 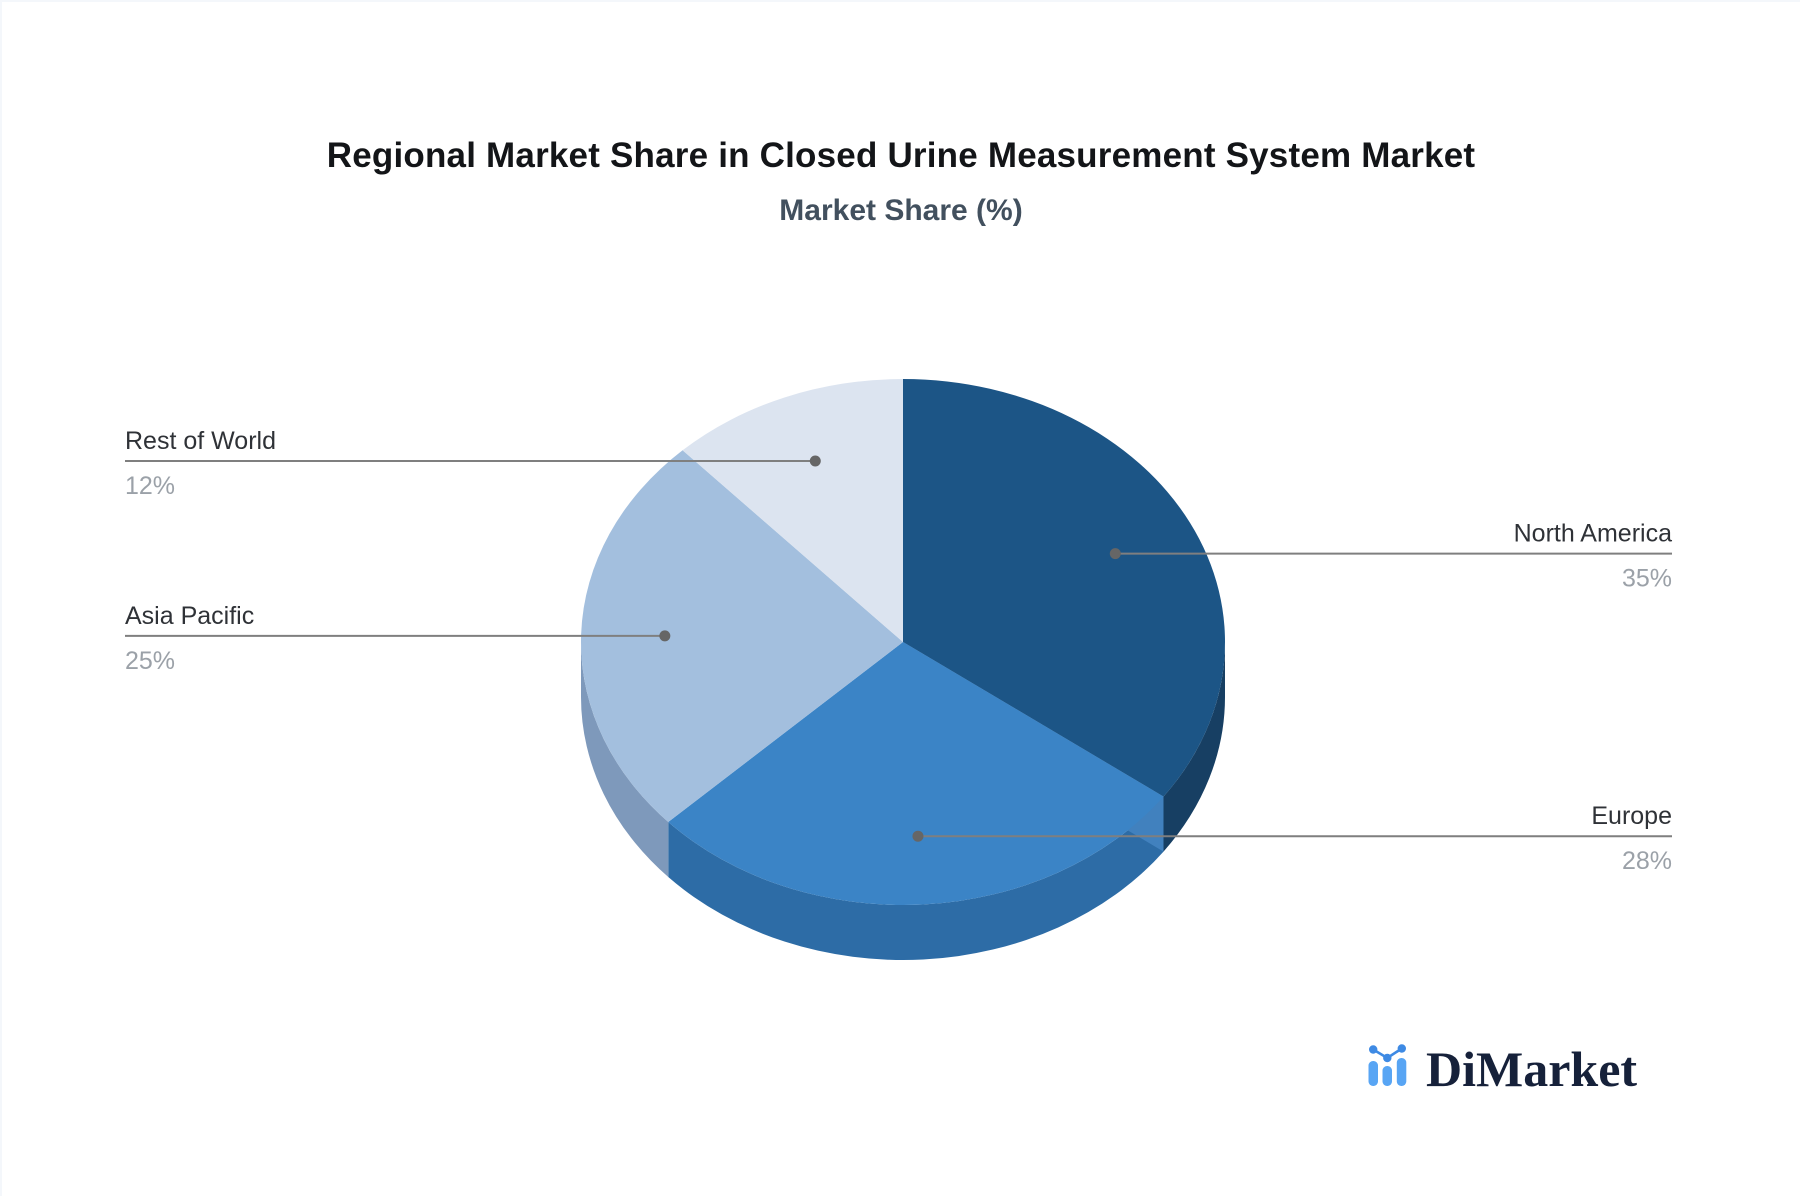 I want to click on dimarket-logo: DiMarket, so click(x=1502, y=1069).